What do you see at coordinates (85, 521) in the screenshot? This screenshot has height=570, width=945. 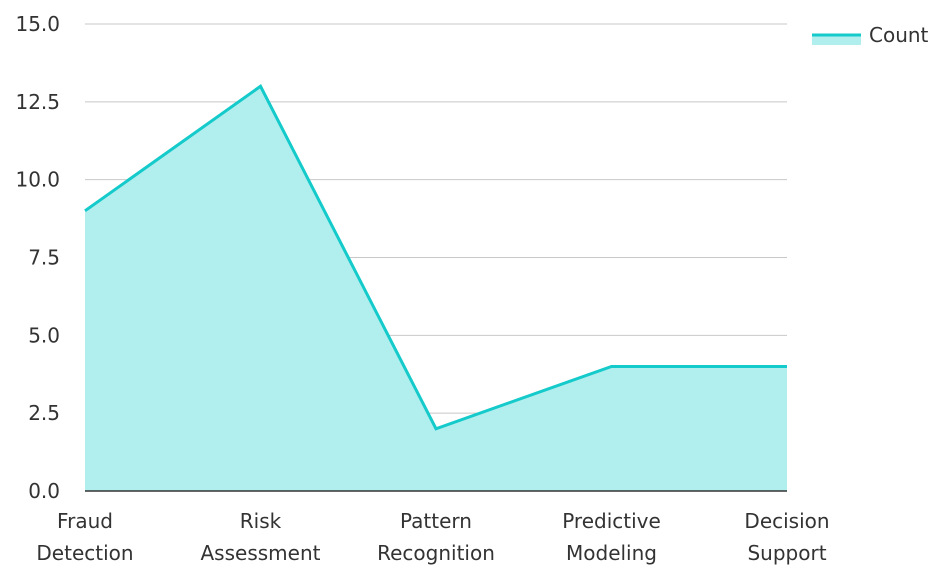 I see `x-tick-label: Fraud` at bounding box center [85, 521].